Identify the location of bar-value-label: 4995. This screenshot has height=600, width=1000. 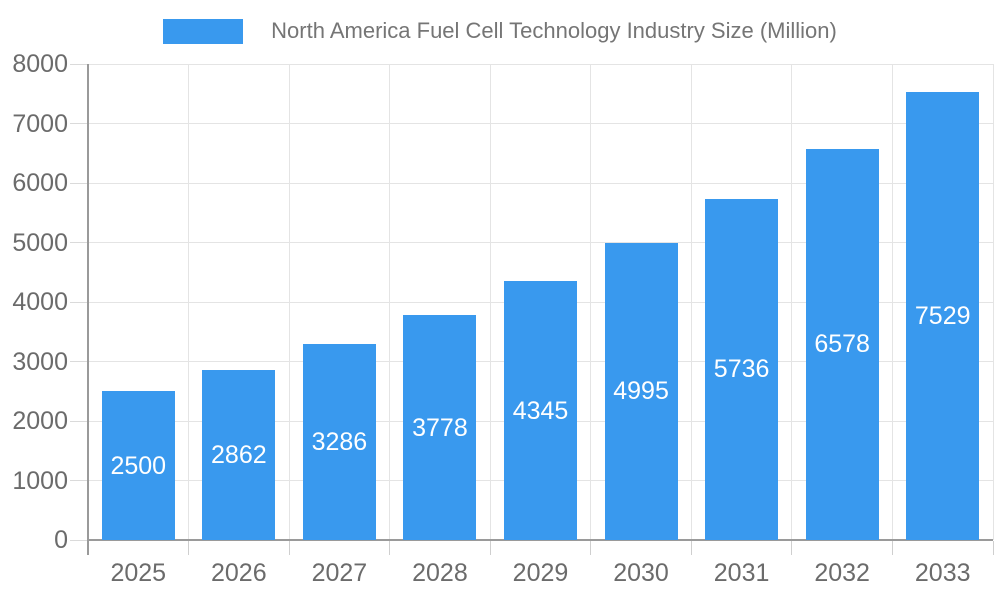
(641, 391).